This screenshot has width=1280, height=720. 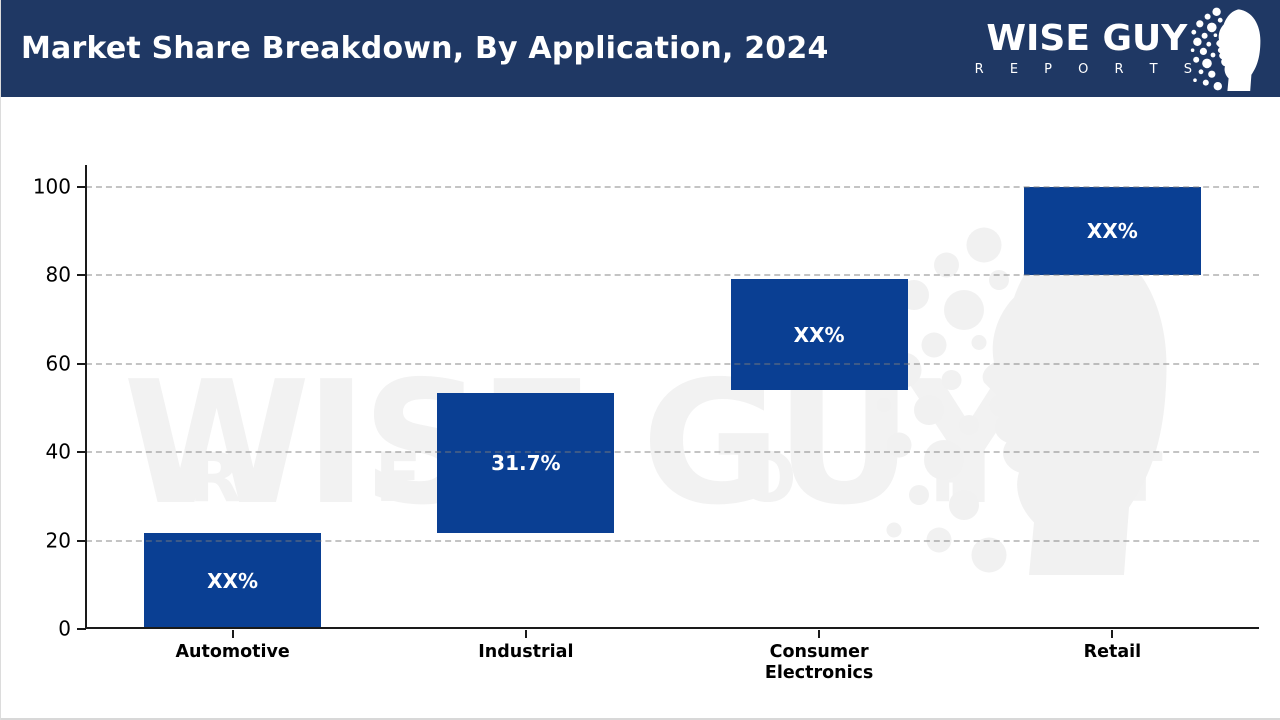 I want to click on y-tick-label: 40, so click(x=58, y=451).